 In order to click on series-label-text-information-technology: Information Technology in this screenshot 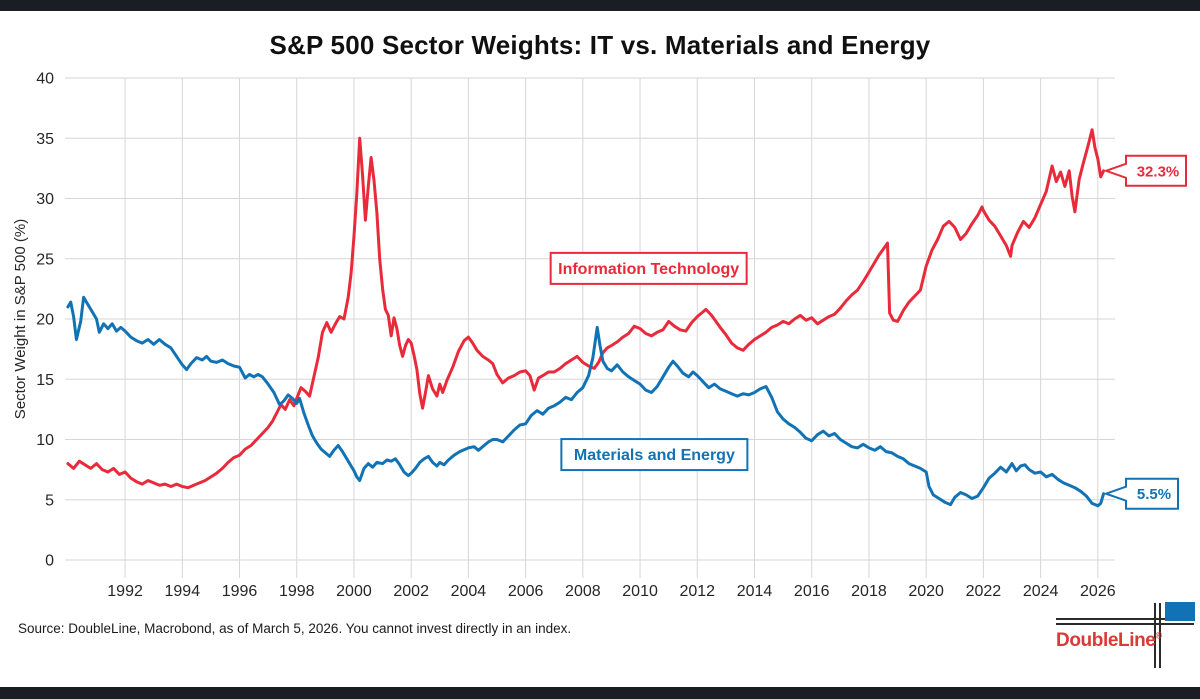, I will do `click(648, 269)`.